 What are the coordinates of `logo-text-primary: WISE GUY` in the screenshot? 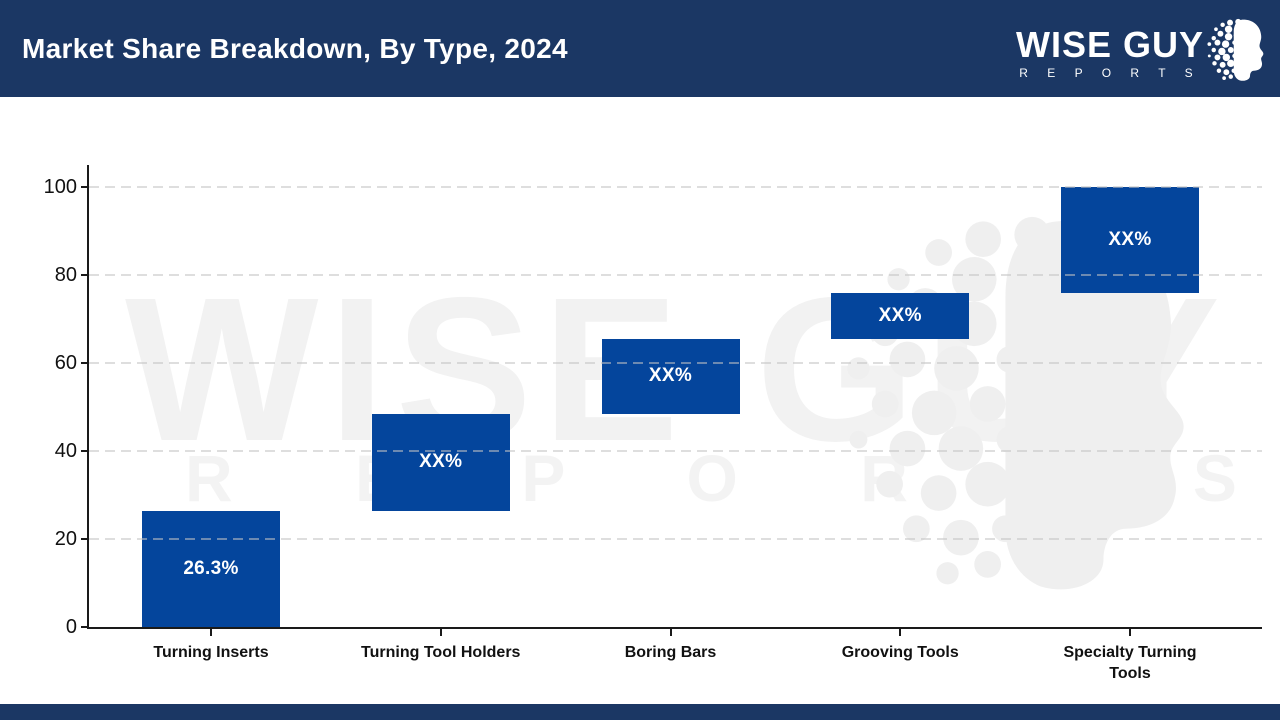 It's located at (1109, 44).